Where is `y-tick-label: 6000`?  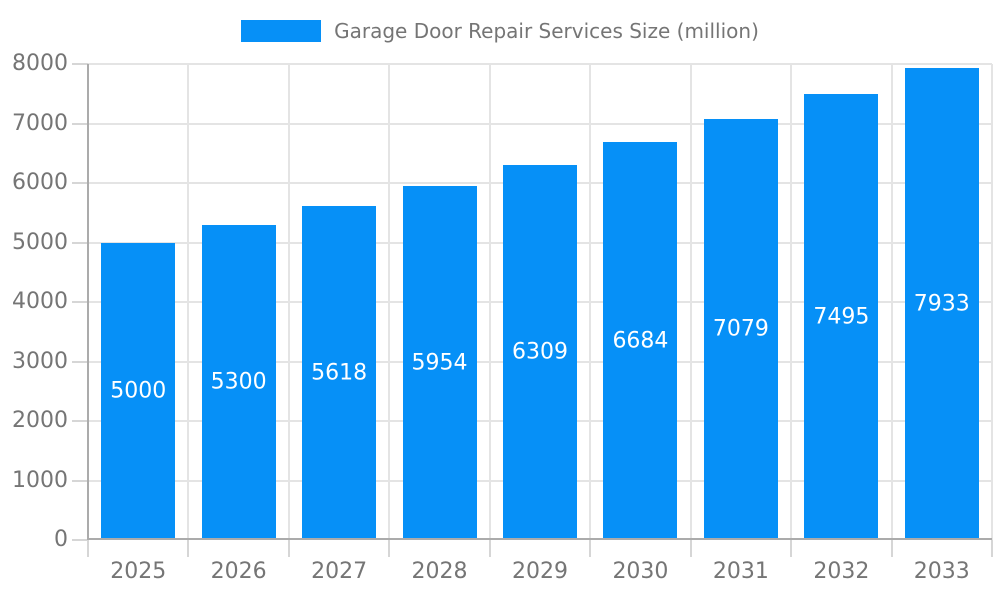 y-tick-label: 6000 is located at coordinates (40, 182).